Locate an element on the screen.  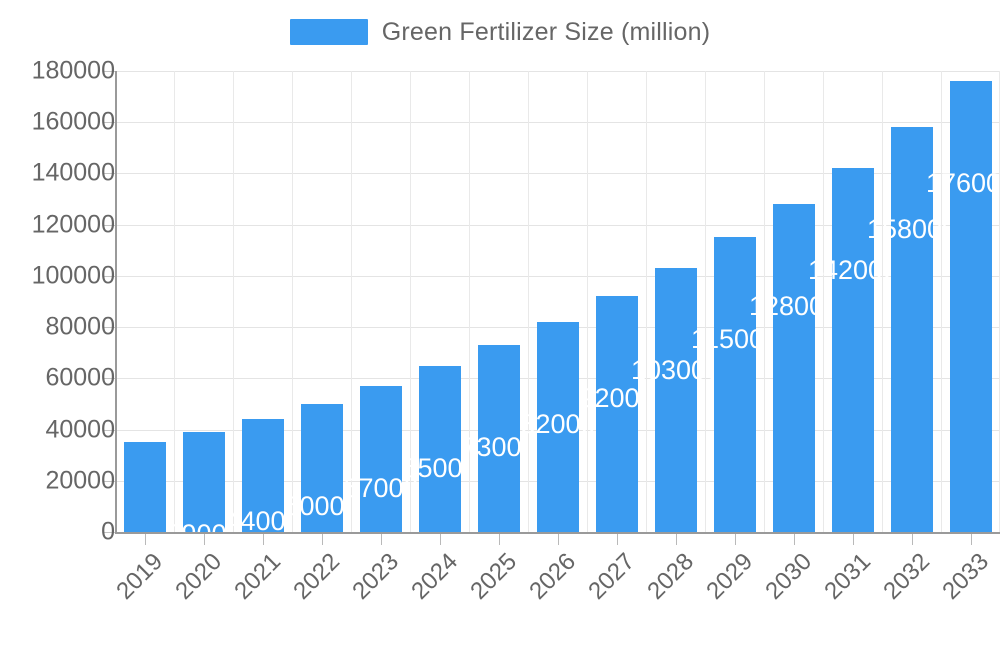
y-tick-label: 60000 is located at coordinates (80, 377).